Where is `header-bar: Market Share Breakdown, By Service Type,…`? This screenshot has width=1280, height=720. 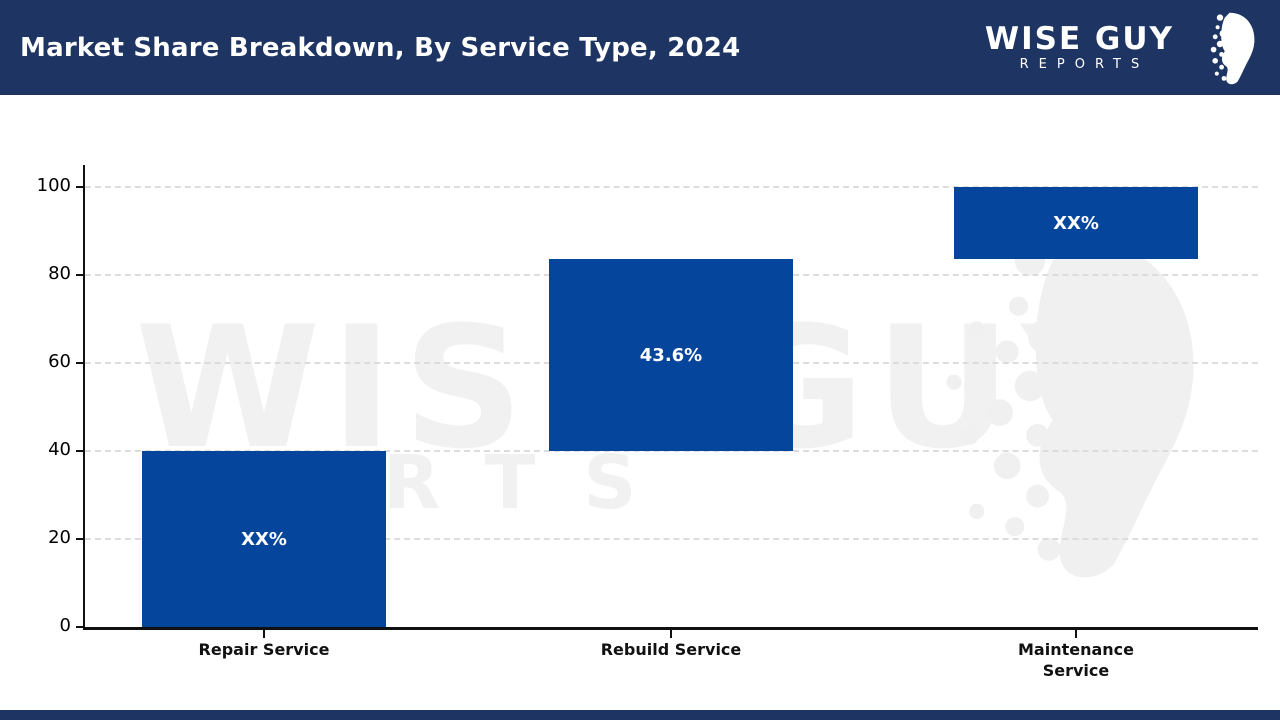 header-bar: Market Share Breakdown, By Service Type,… is located at coordinates (640, 47).